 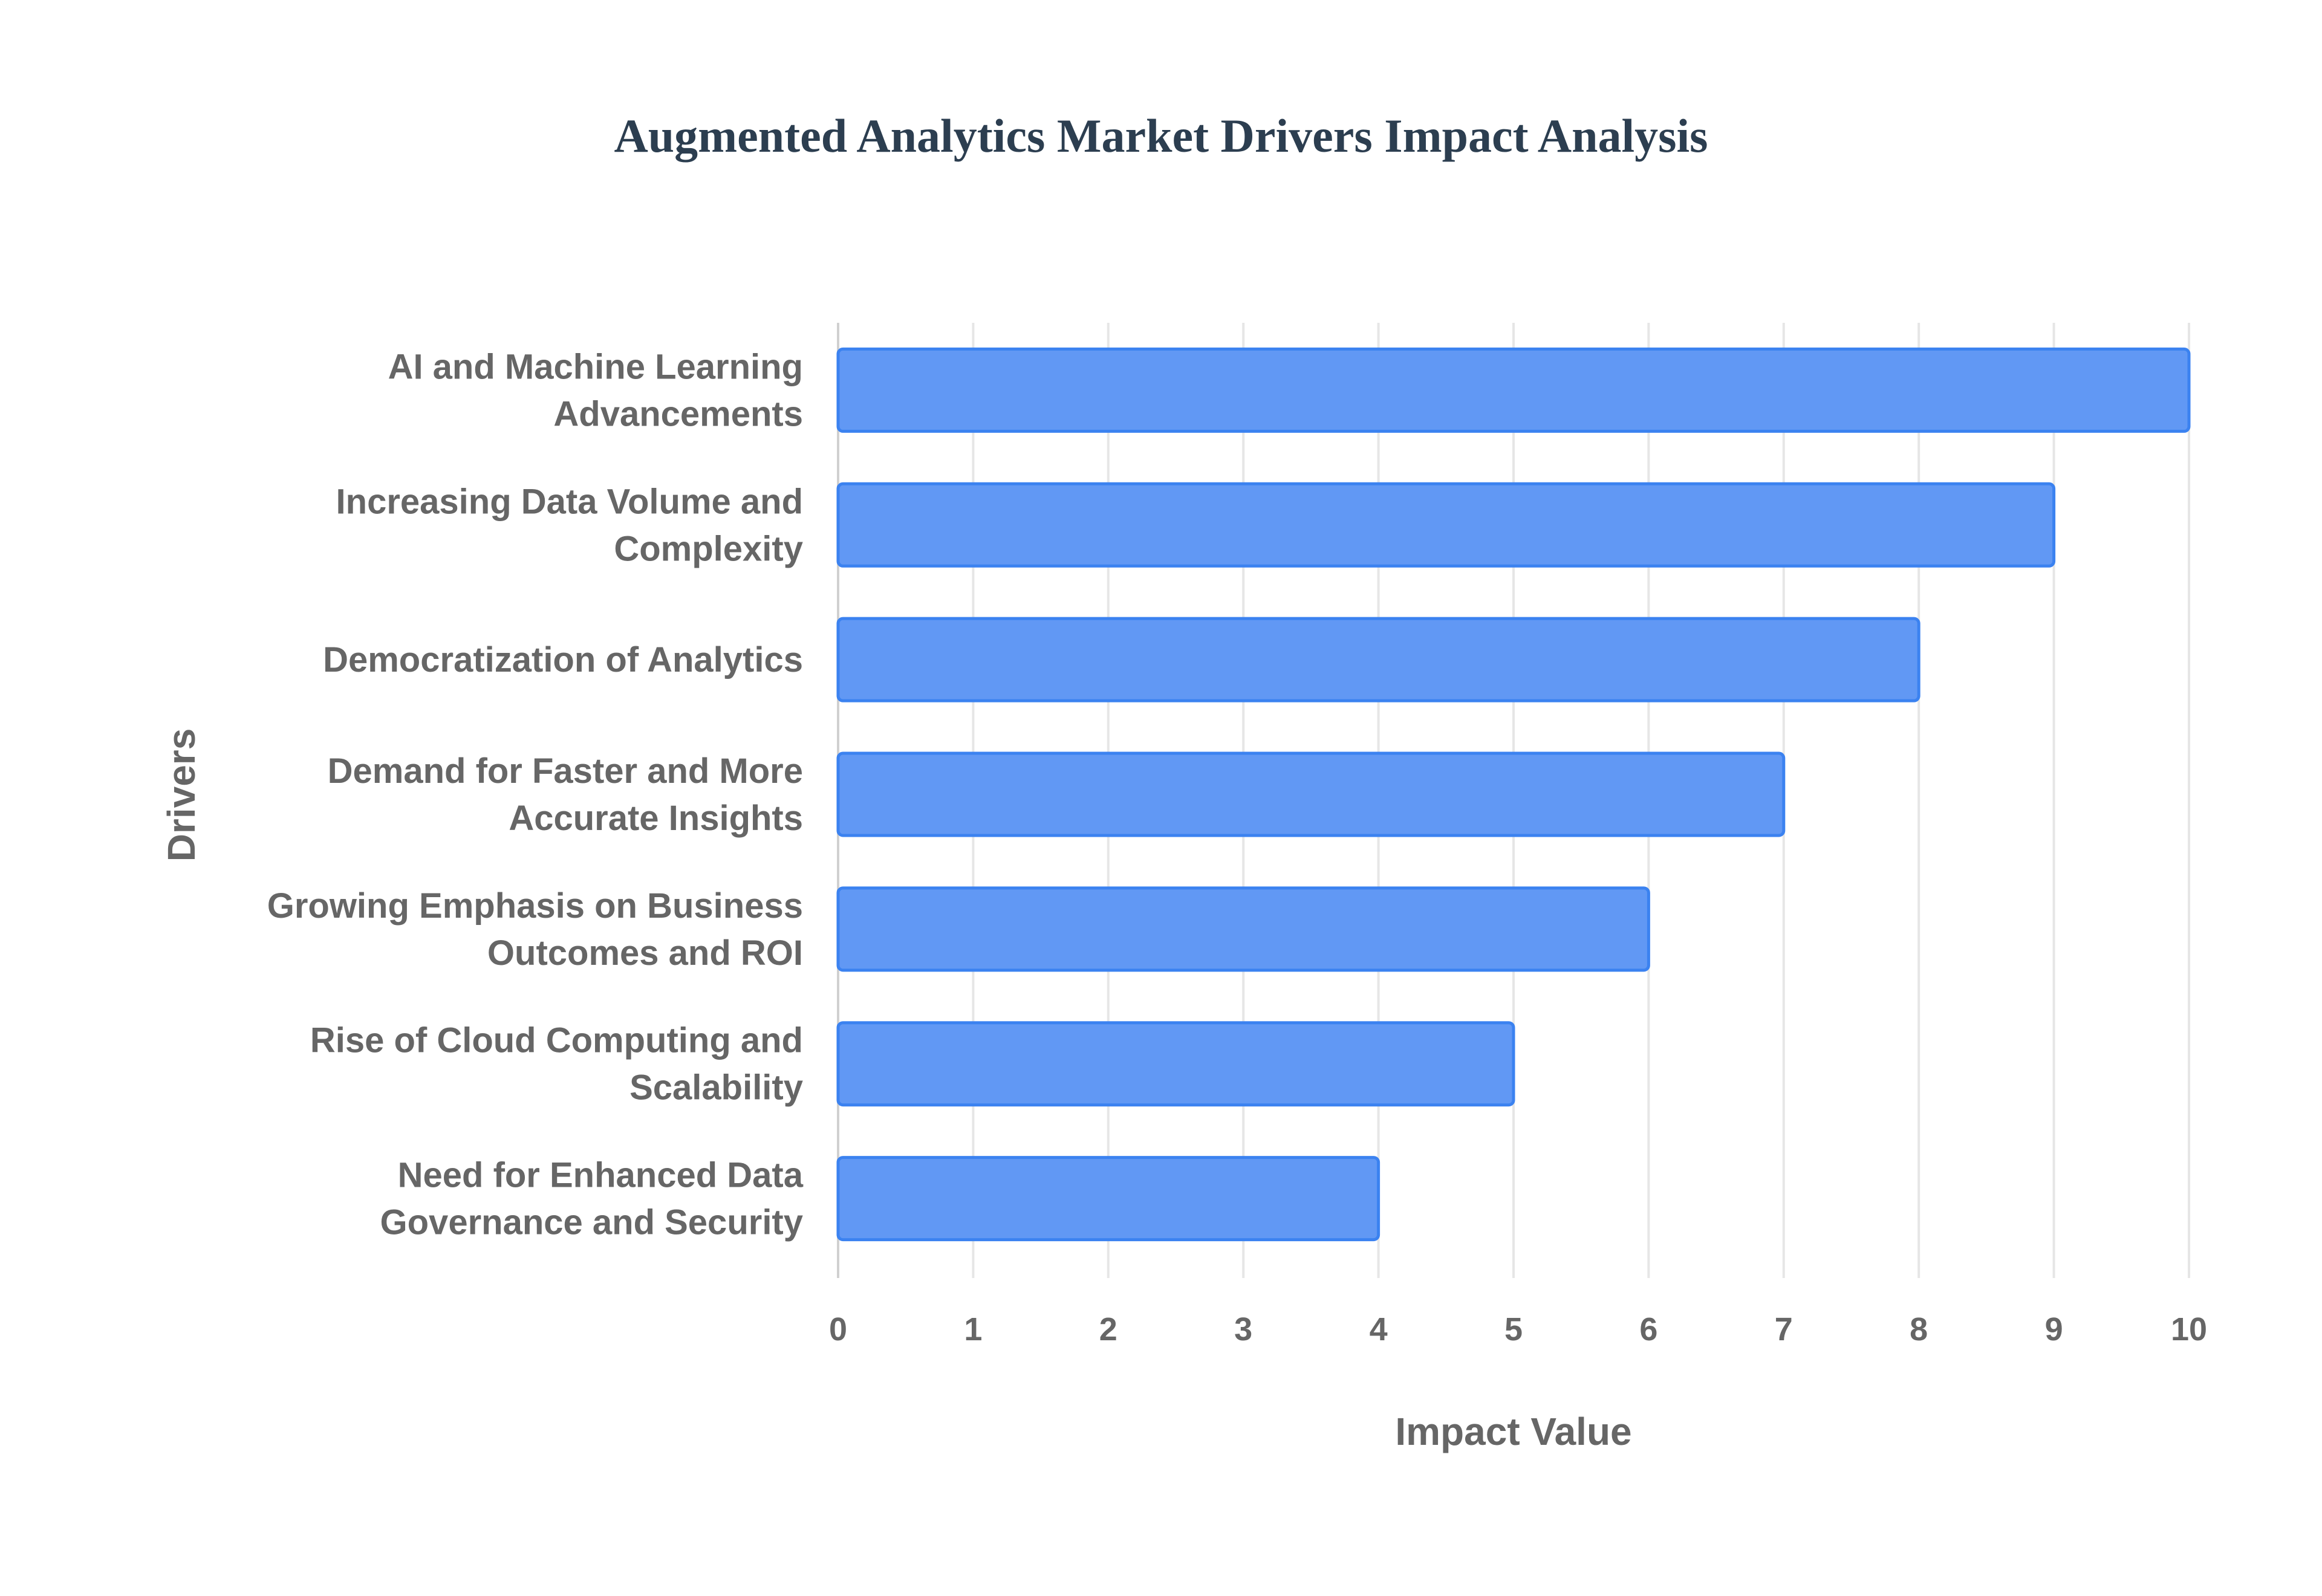 What do you see at coordinates (1784, 1329) in the screenshot?
I see `x-tick-label: 7` at bounding box center [1784, 1329].